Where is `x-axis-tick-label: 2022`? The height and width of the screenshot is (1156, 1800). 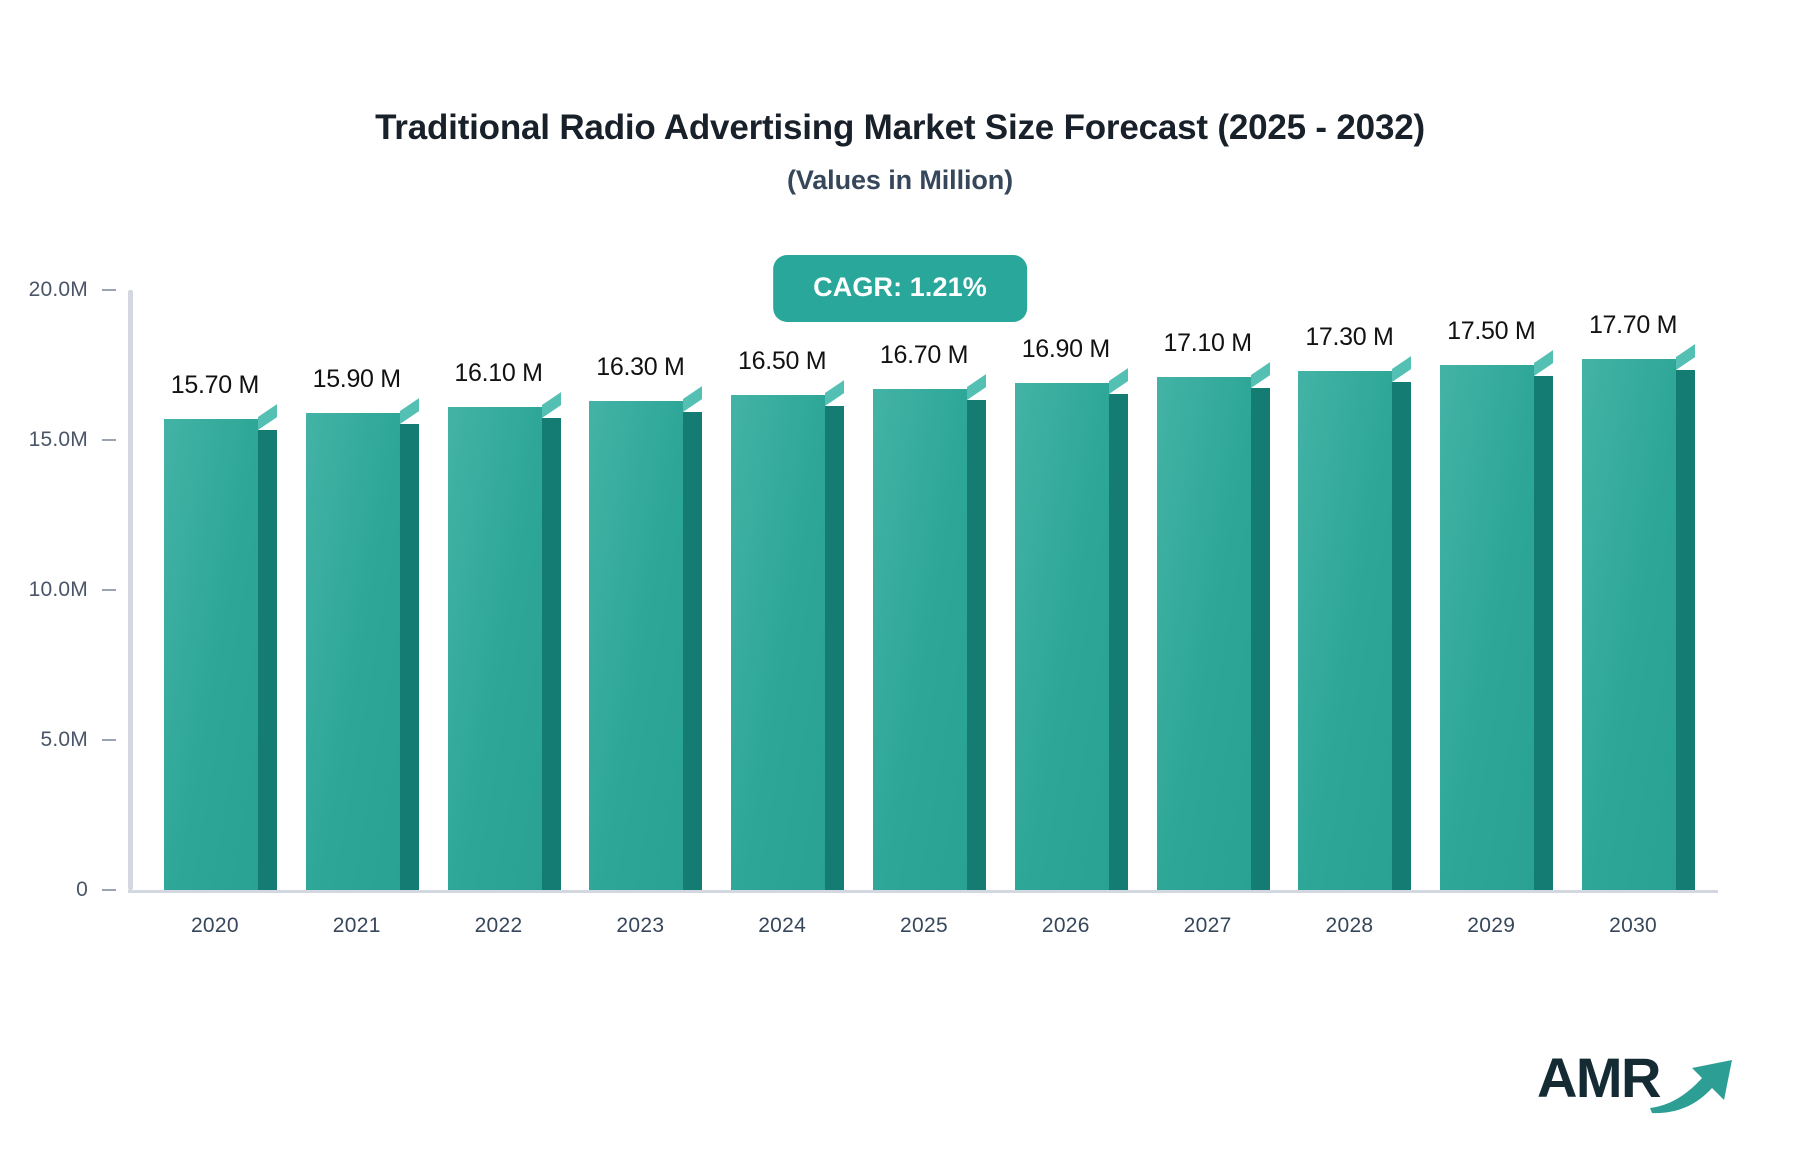 x-axis-tick-label: 2022 is located at coordinates (498, 925).